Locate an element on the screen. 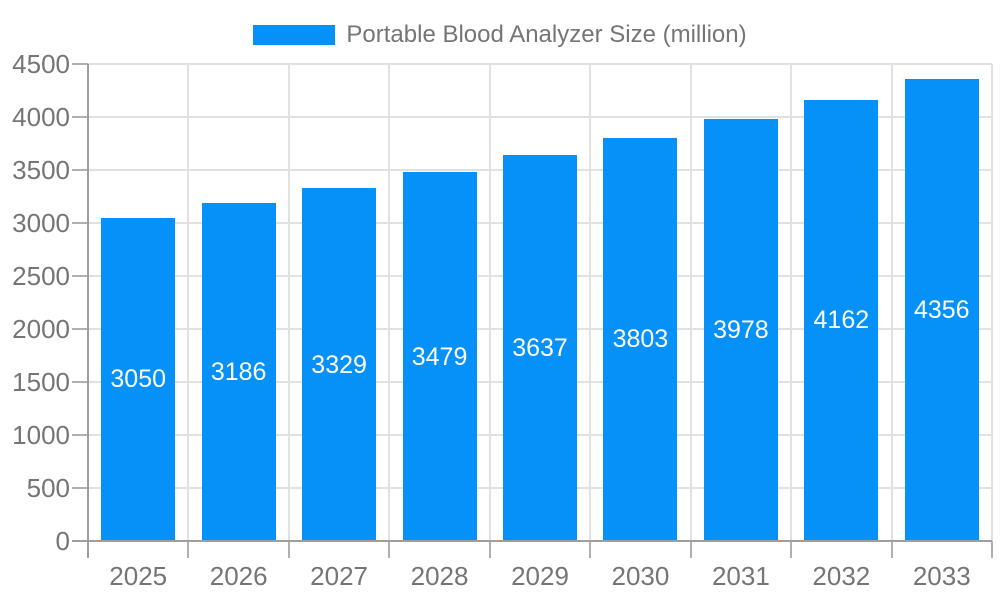  y-tick-label: 1500 is located at coordinates (41, 382).